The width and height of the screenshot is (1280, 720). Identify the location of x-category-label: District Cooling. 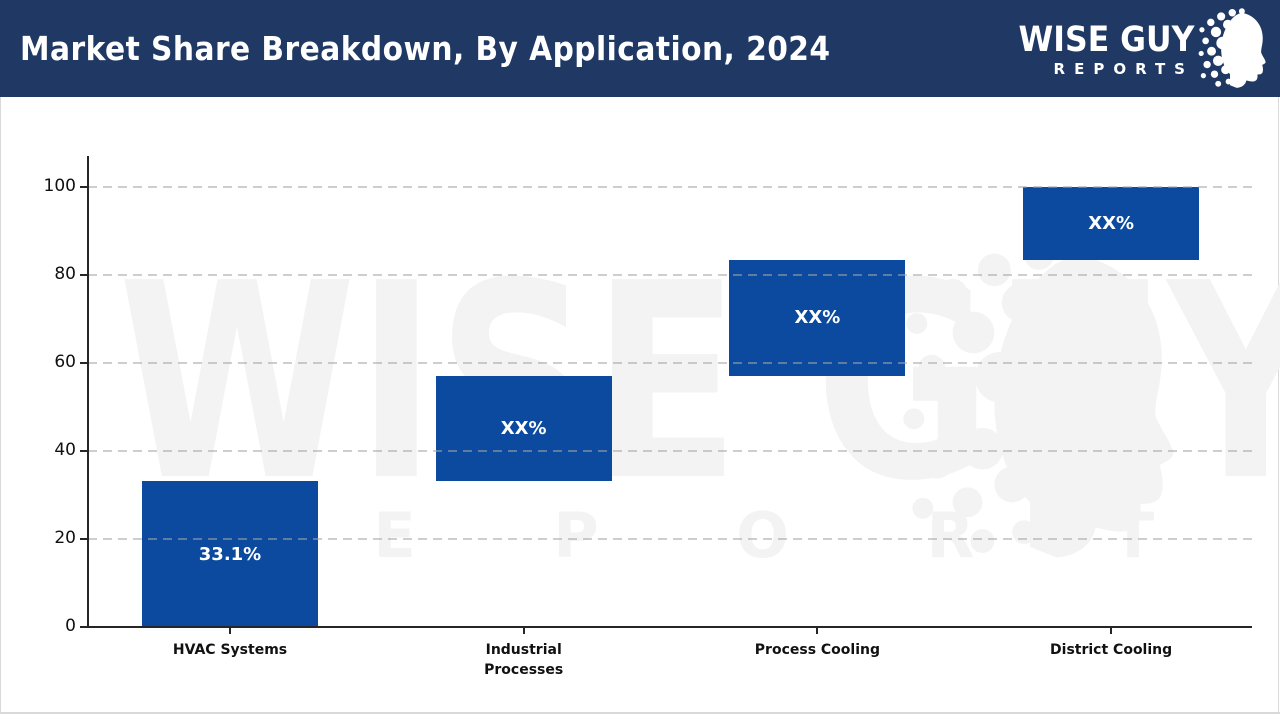
(1111, 650).